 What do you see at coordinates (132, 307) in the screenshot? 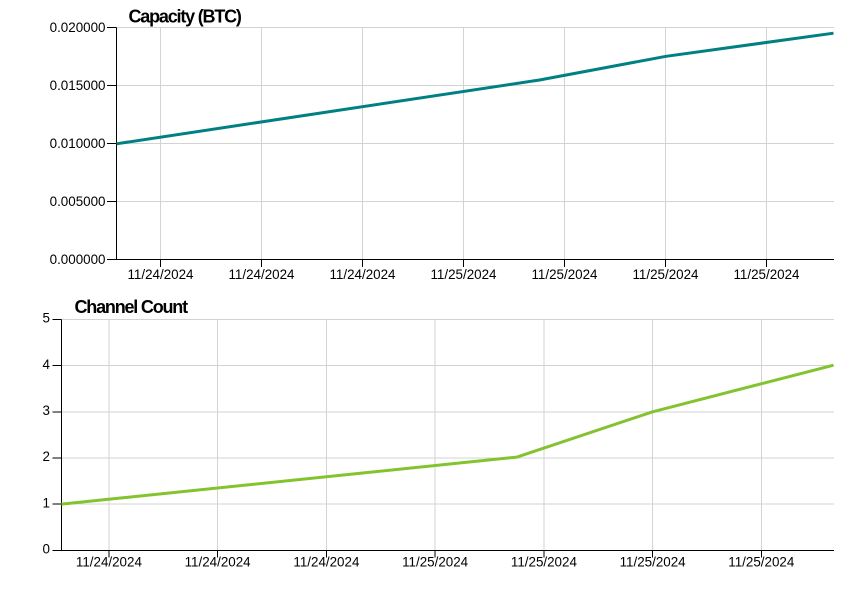
I see `svg-text: Channel Count` at bounding box center [132, 307].